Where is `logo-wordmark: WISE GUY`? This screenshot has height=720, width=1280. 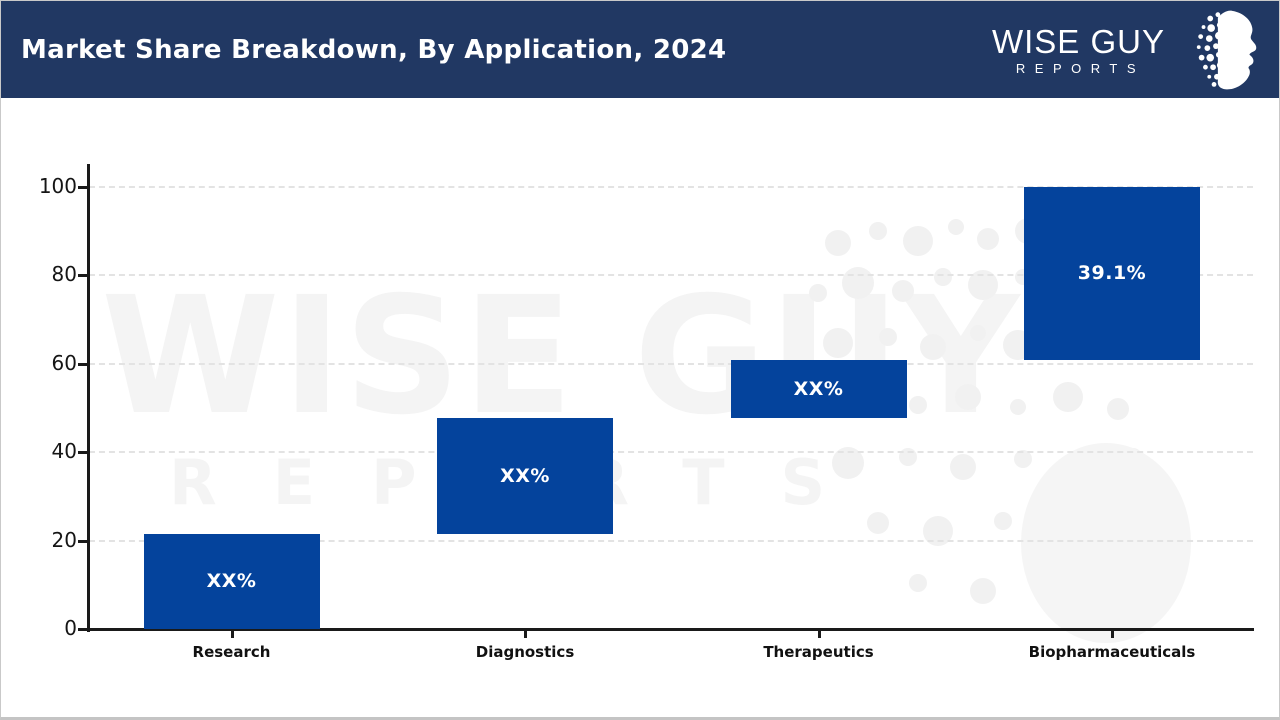
logo-wordmark: WISE GUY is located at coordinates (1078, 41).